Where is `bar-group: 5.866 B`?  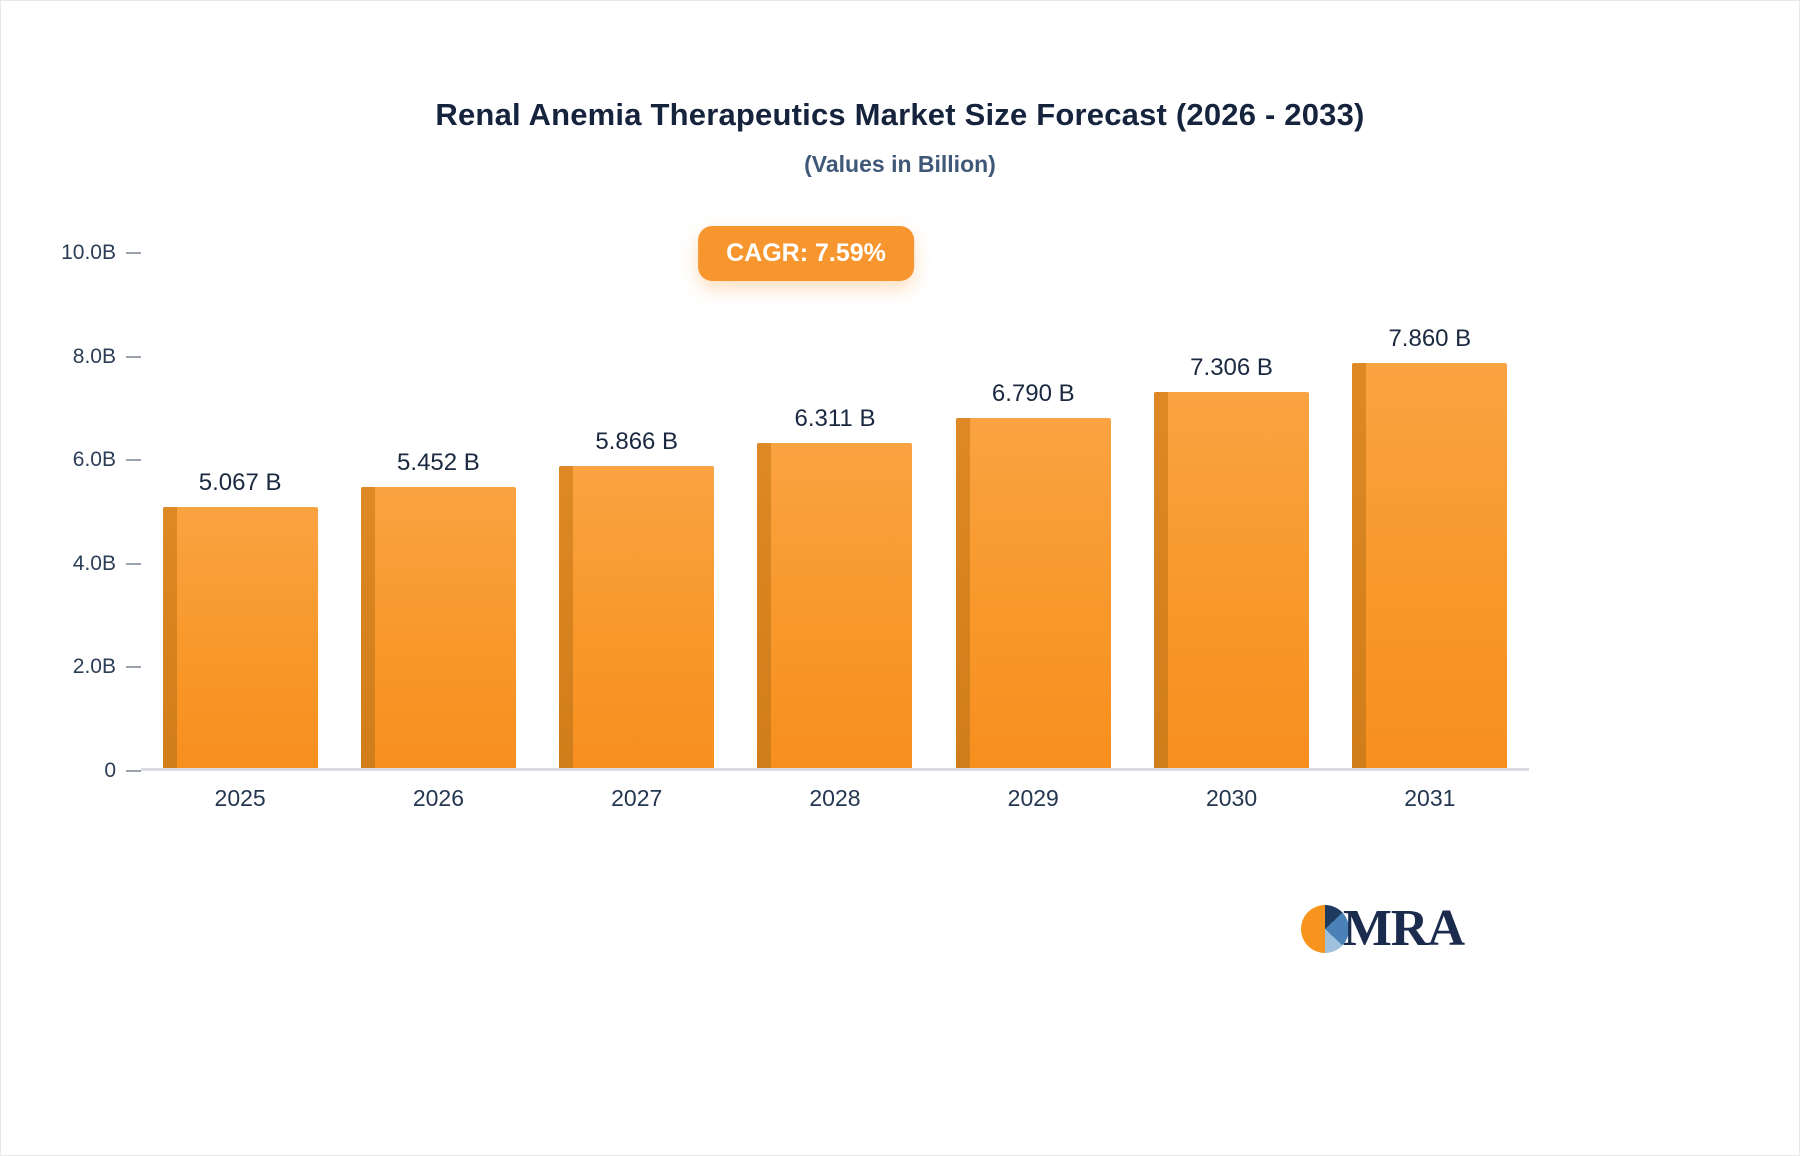
bar-group: 5.866 B is located at coordinates (637, 511).